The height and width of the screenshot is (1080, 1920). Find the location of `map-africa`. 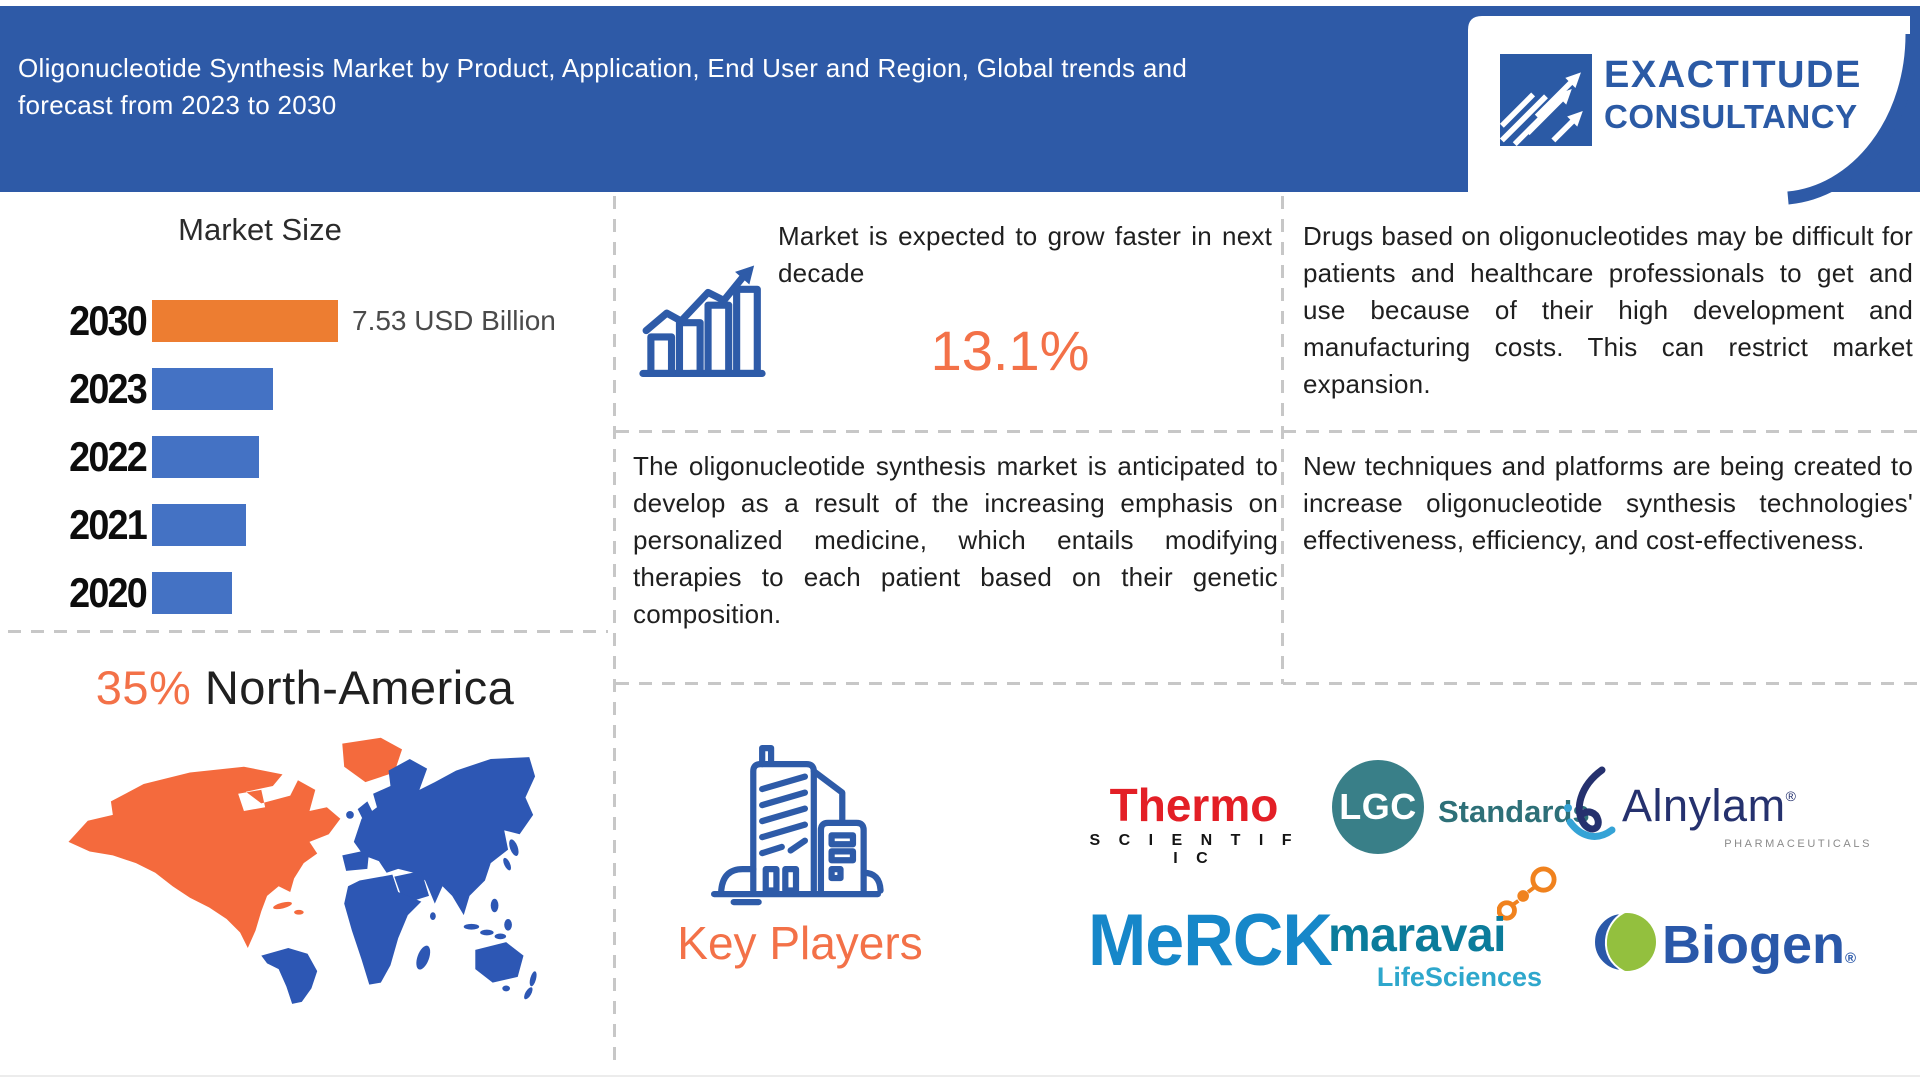

map-africa is located at coordinates (383, 929).